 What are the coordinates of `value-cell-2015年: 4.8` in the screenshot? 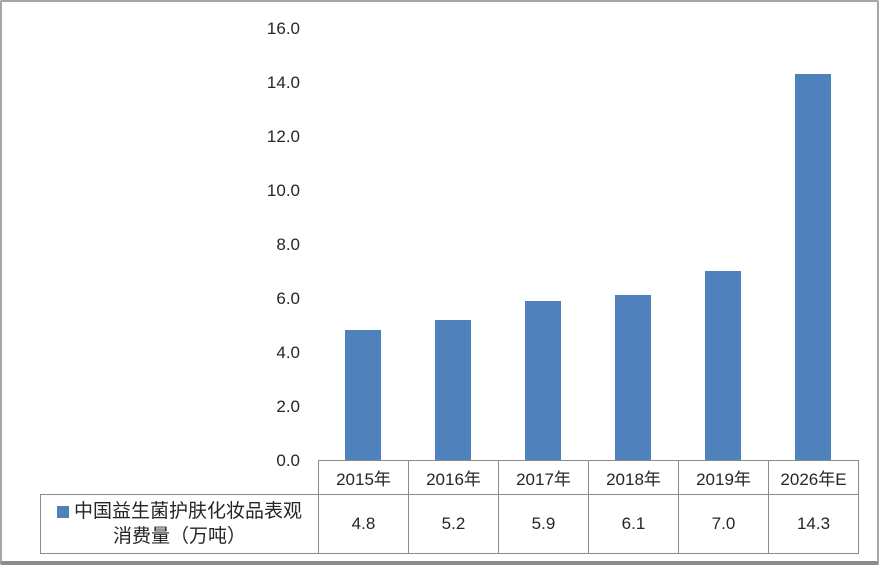 It's located at (363, 524).